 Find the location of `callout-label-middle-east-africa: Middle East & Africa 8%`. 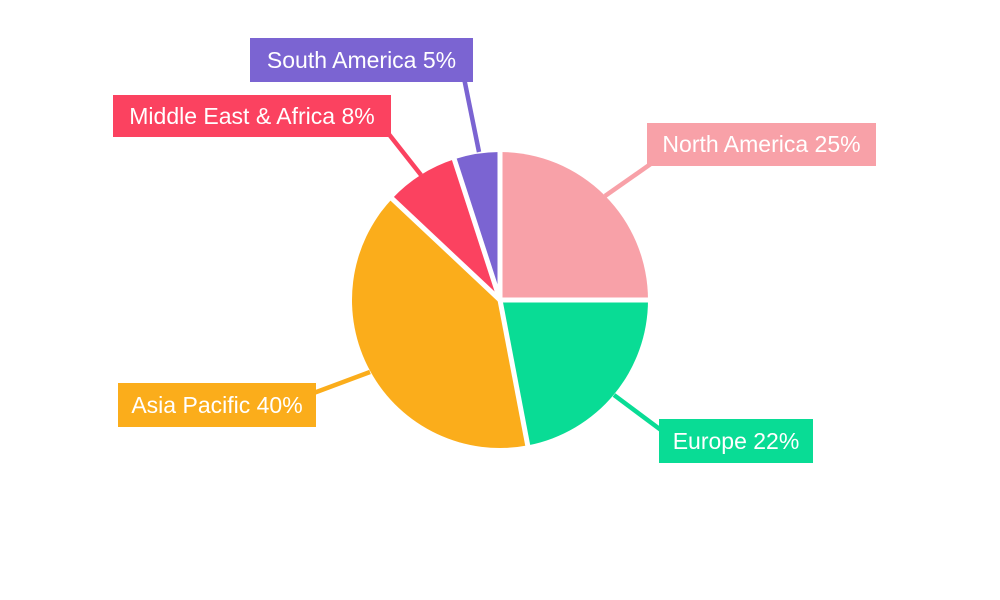

callout-label-middle-east-africa: Middle East & Africa 8% is located at coordinates (252, 115).